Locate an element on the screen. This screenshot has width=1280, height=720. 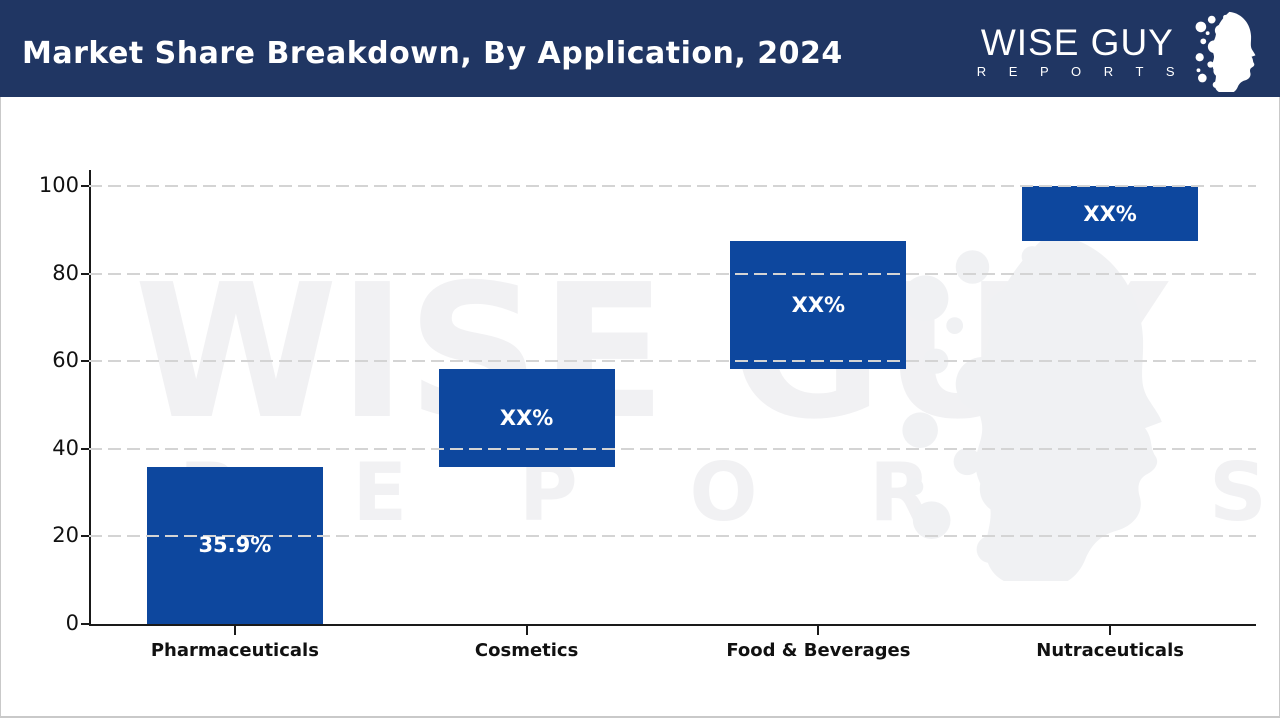
y-axis-line is located at coordinates (90, 398).